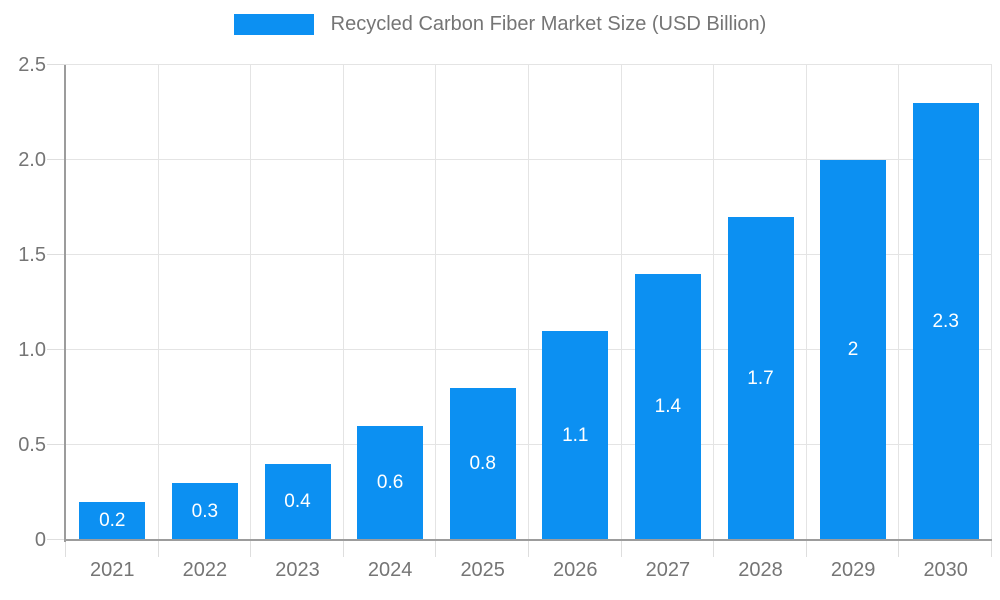 The image size is (1000, 600). I want to click on x-axis-label-2026: 2026, so click(575, 570).